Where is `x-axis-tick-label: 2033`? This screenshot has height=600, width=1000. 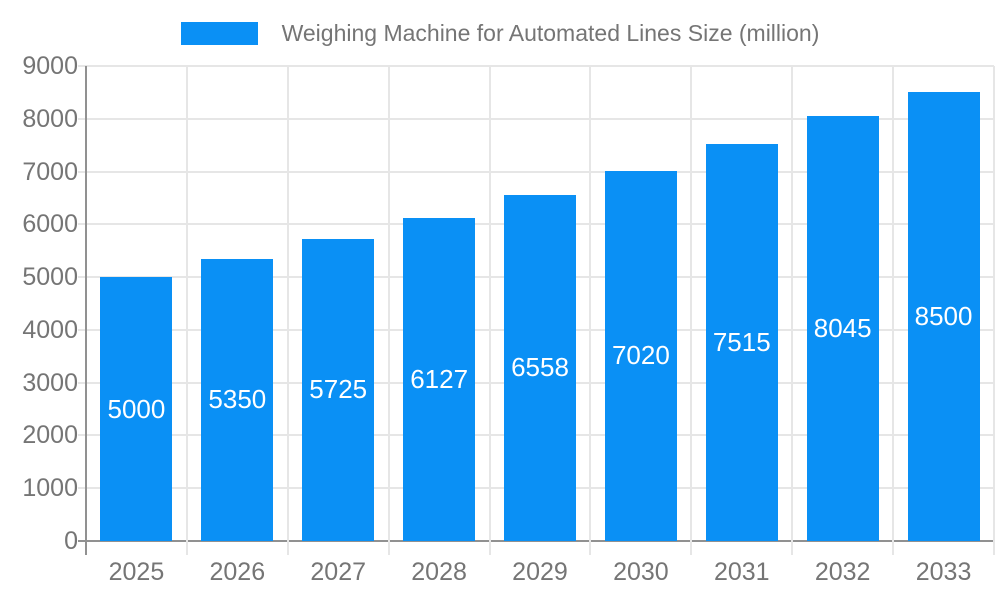
x-axis-tick-label: 2033 is located at coordinates (943, 572).